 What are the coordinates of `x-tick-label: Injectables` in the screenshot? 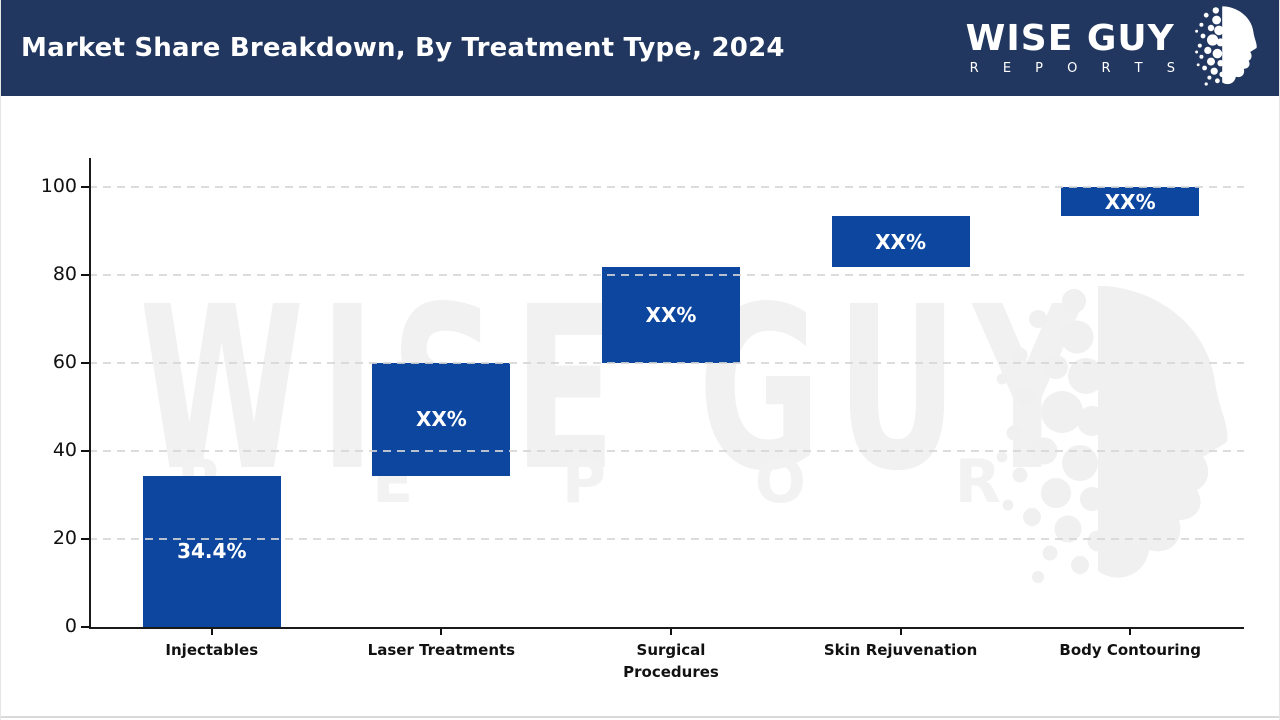 It's located at (212, 650).